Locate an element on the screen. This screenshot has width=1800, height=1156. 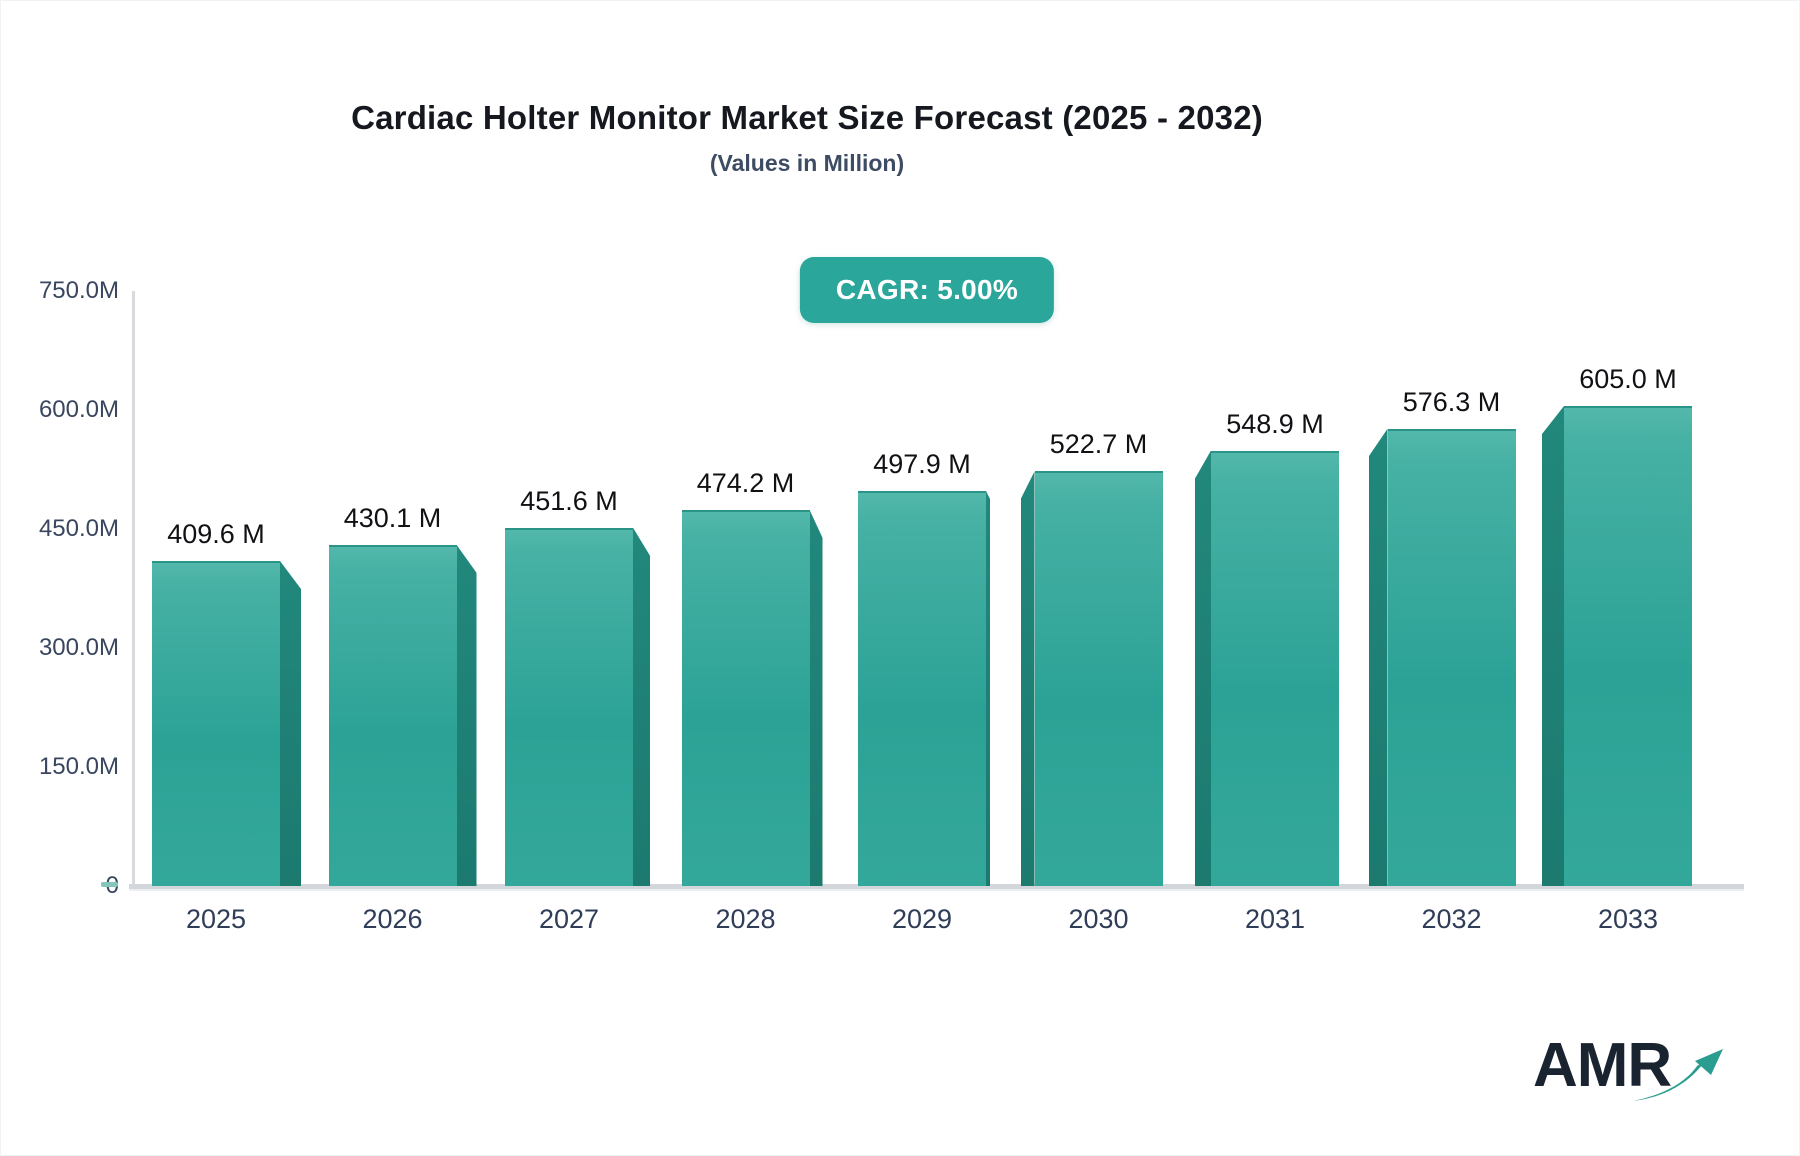
y-axis-tick-label: 300.0M is located at coordinates (78, 647).